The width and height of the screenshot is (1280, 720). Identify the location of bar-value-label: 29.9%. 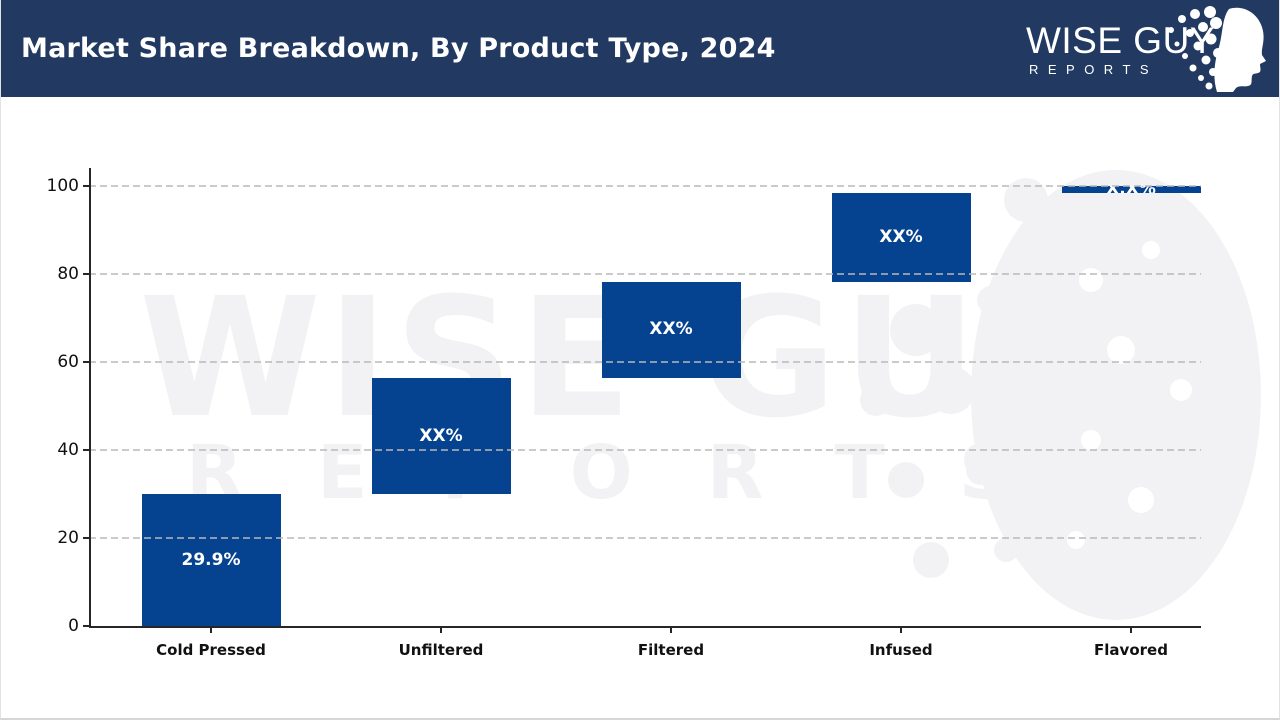
(211, 559).